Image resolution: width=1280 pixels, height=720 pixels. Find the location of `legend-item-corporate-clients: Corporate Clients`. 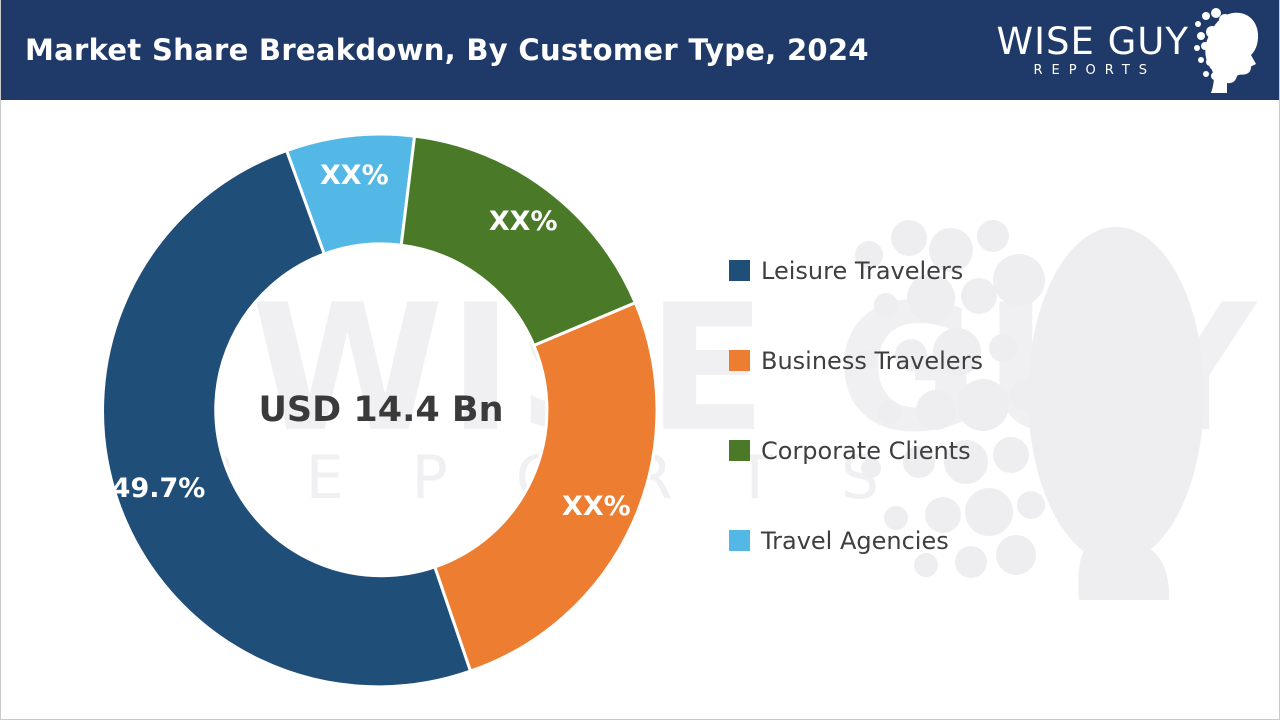

legend-item-corporate-clients: Corporate Clients is located at coordinates (856, 450).